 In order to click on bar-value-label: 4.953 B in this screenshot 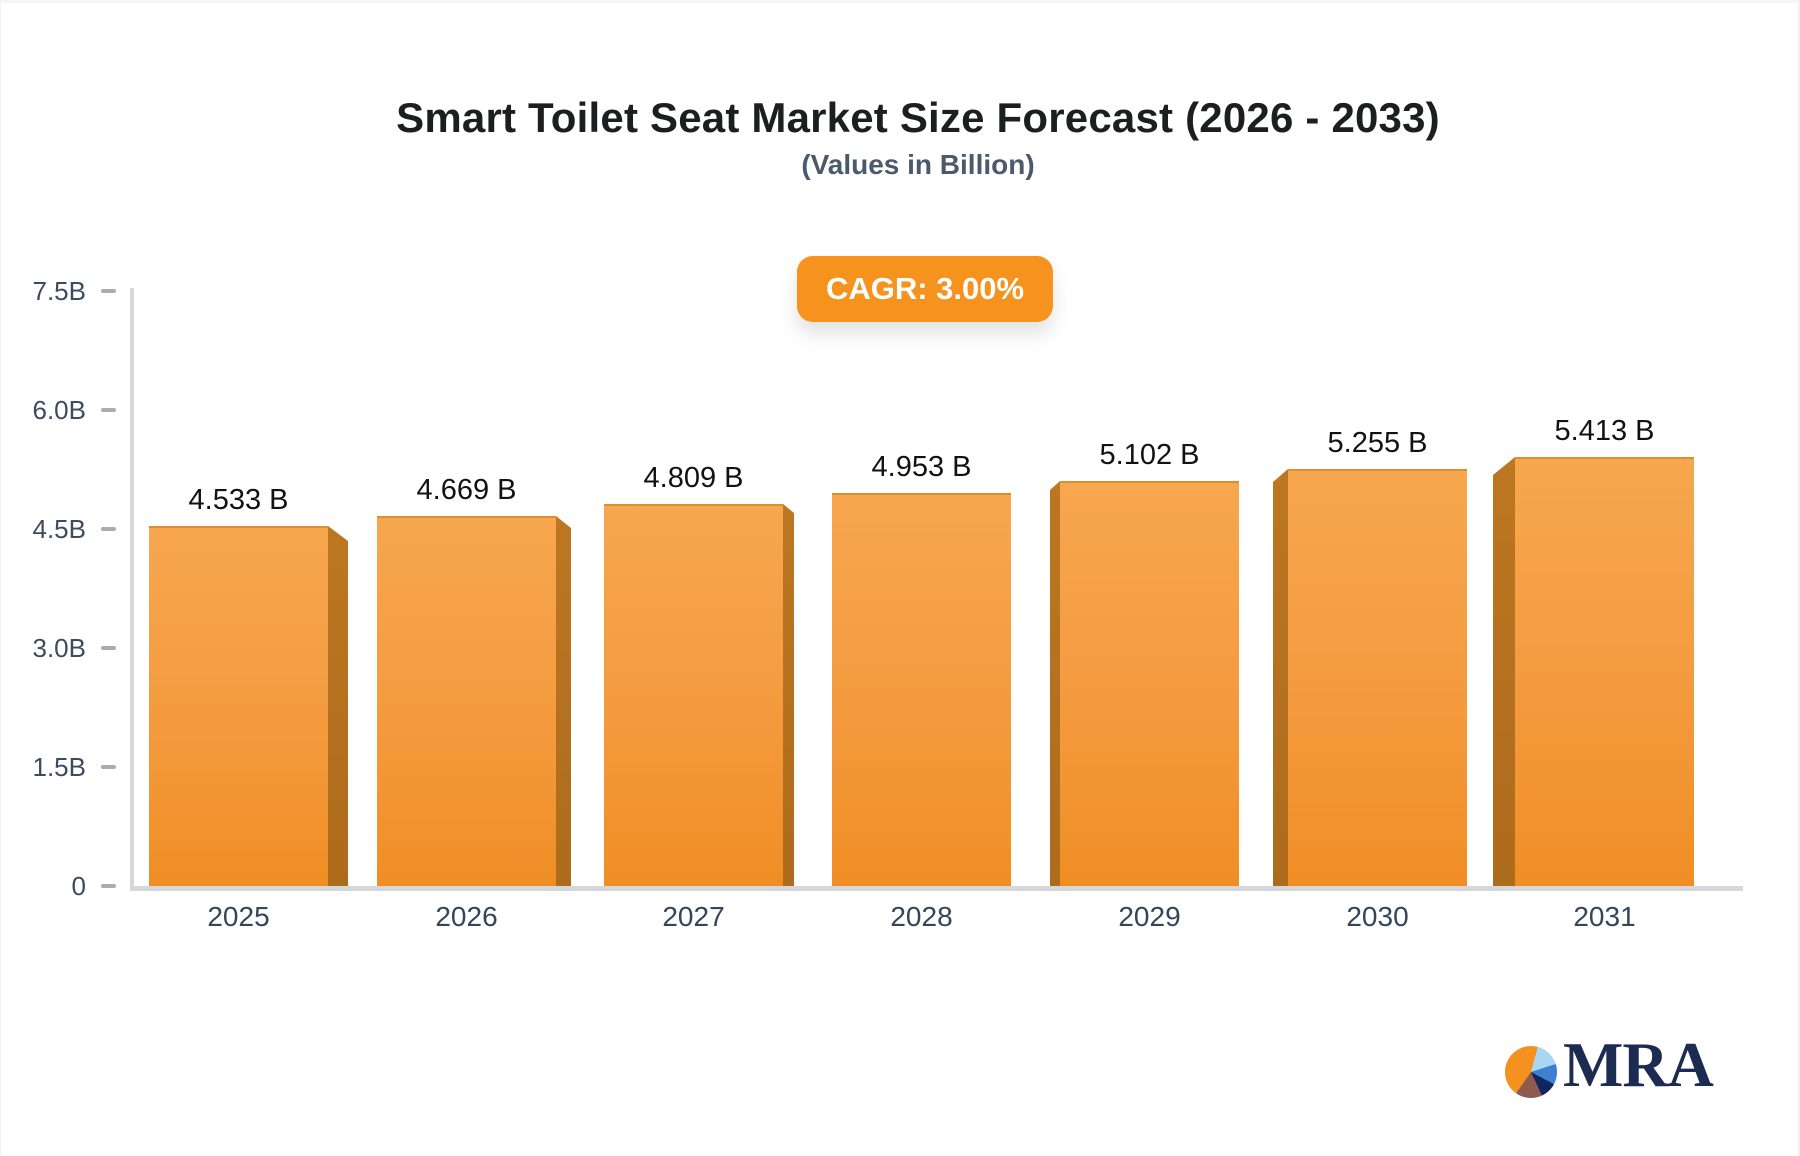, I will do `click(921, 467)`.